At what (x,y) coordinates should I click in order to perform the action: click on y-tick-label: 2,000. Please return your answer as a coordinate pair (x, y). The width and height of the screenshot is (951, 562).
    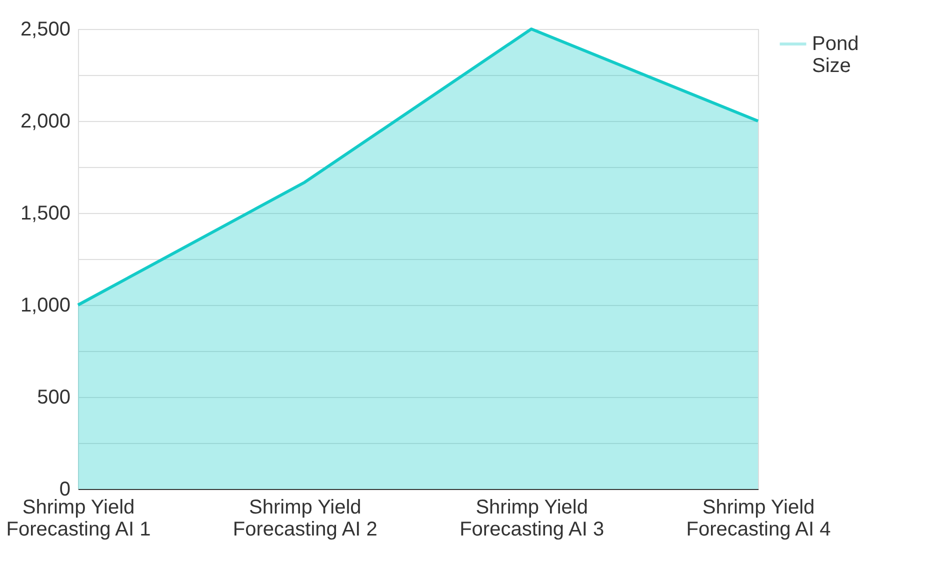
    Looking at the image, I should click on (45, 121).